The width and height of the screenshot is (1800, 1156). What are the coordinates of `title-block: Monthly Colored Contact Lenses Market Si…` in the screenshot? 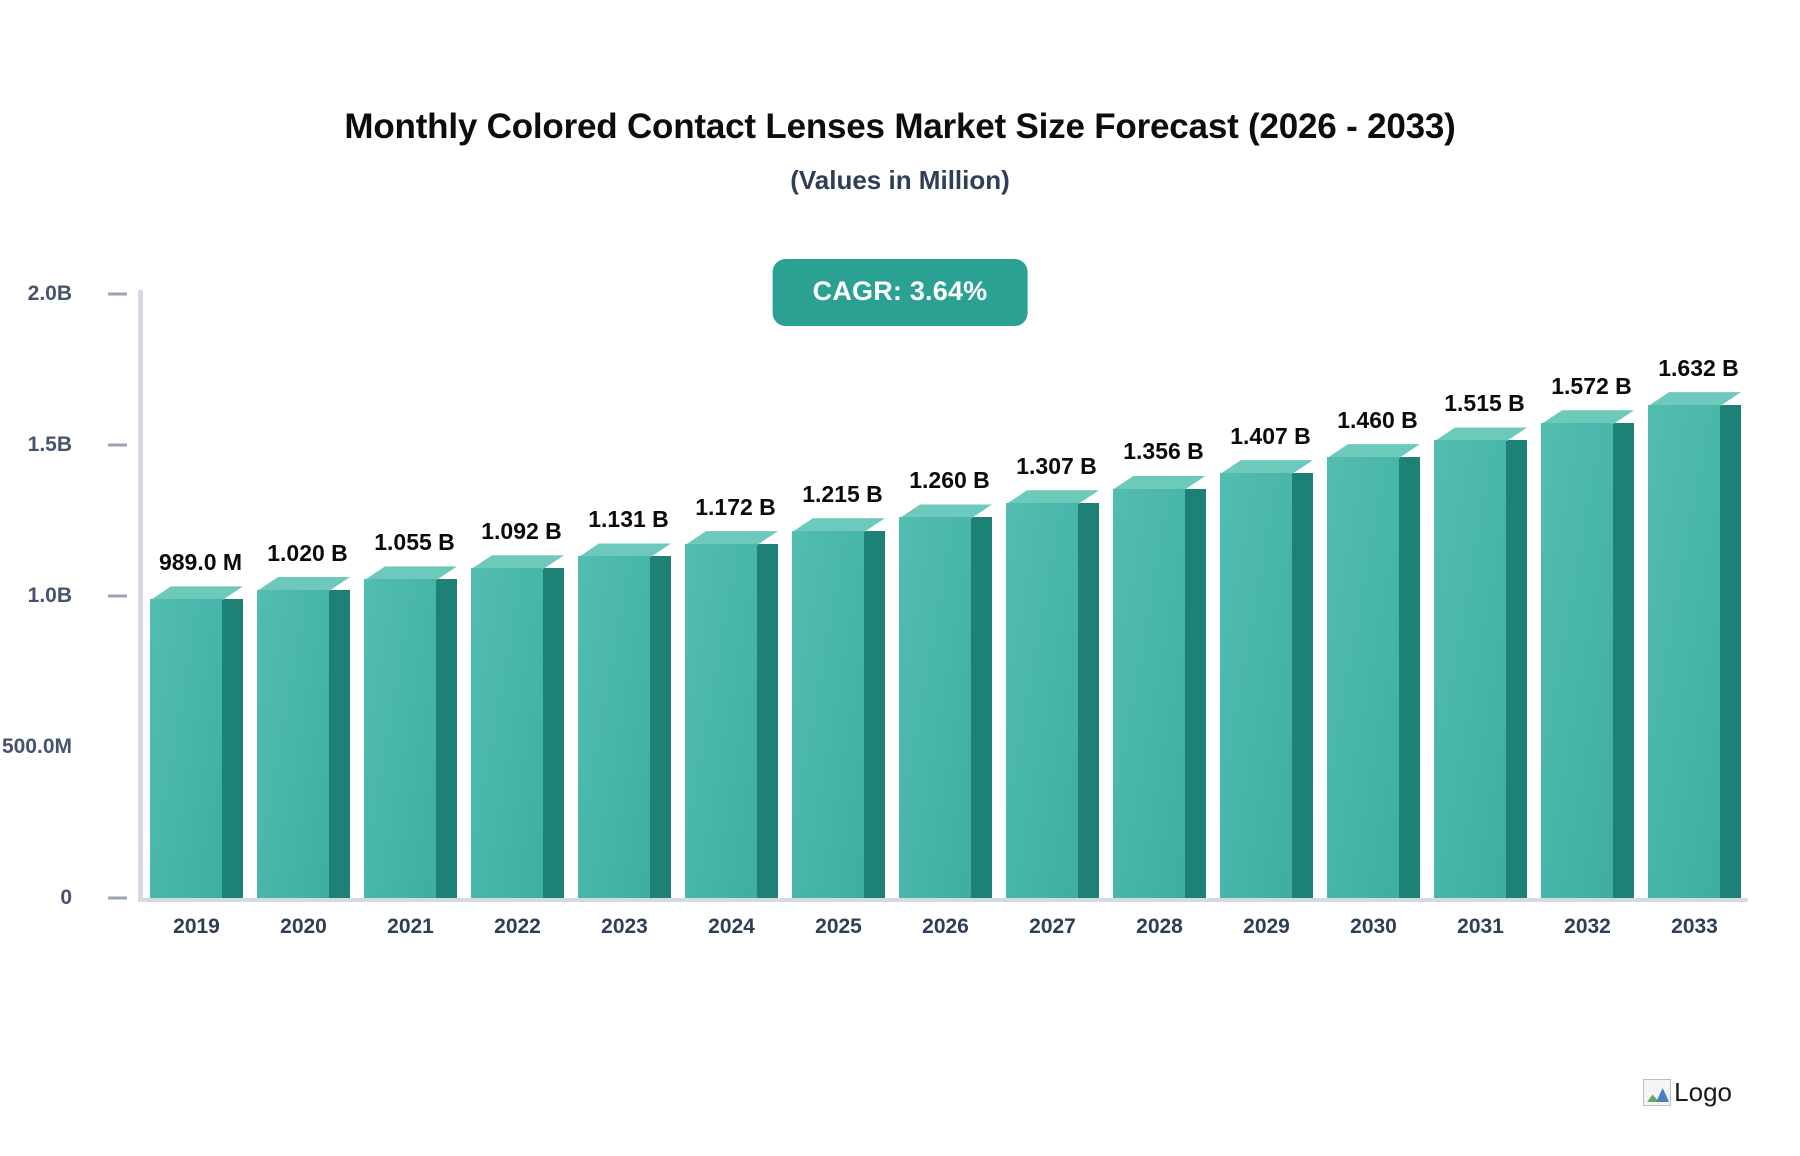 It's located at (900, 151).